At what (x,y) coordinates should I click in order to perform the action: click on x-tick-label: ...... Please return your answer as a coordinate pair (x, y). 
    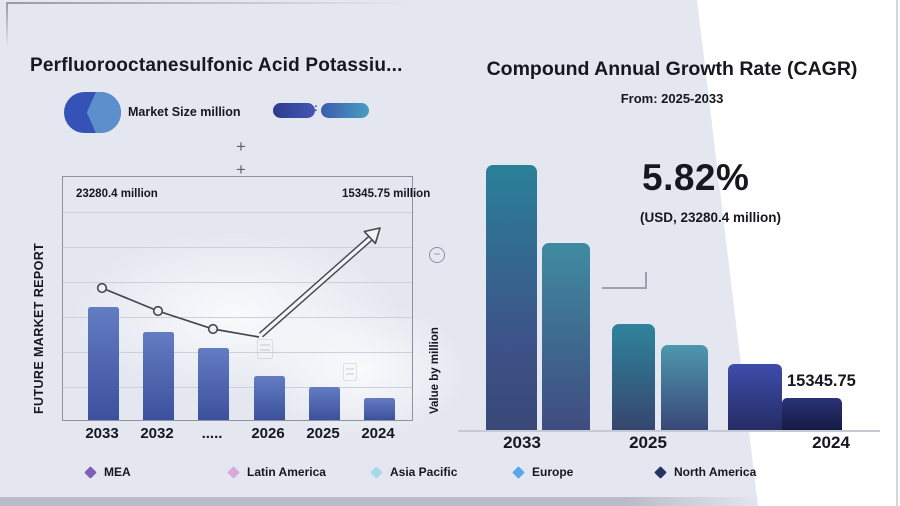
    Looking at the image, I should click on (212, 433).